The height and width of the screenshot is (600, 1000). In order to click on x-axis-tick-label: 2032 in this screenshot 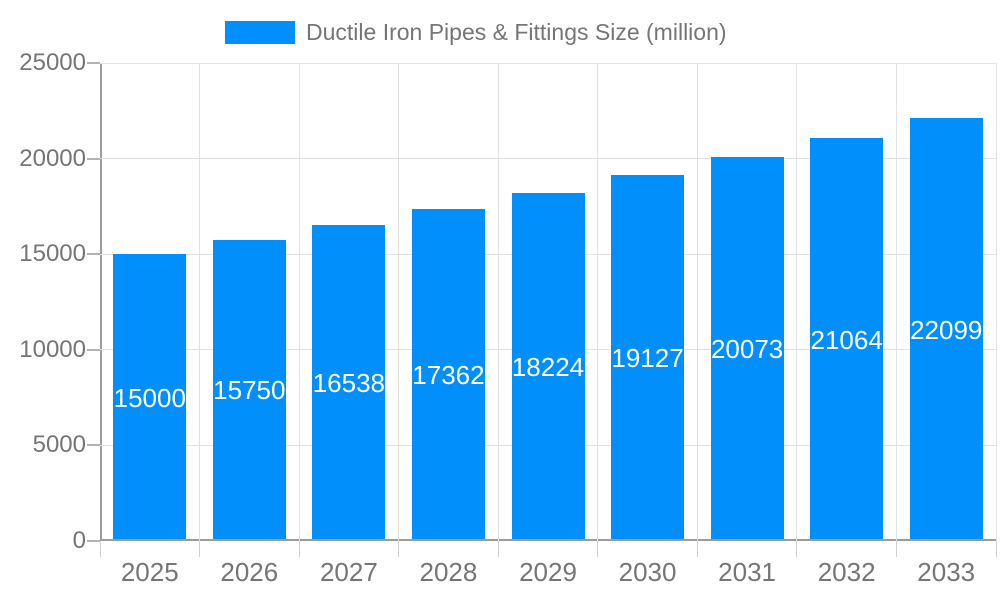, I will do `click(846, 572)`.